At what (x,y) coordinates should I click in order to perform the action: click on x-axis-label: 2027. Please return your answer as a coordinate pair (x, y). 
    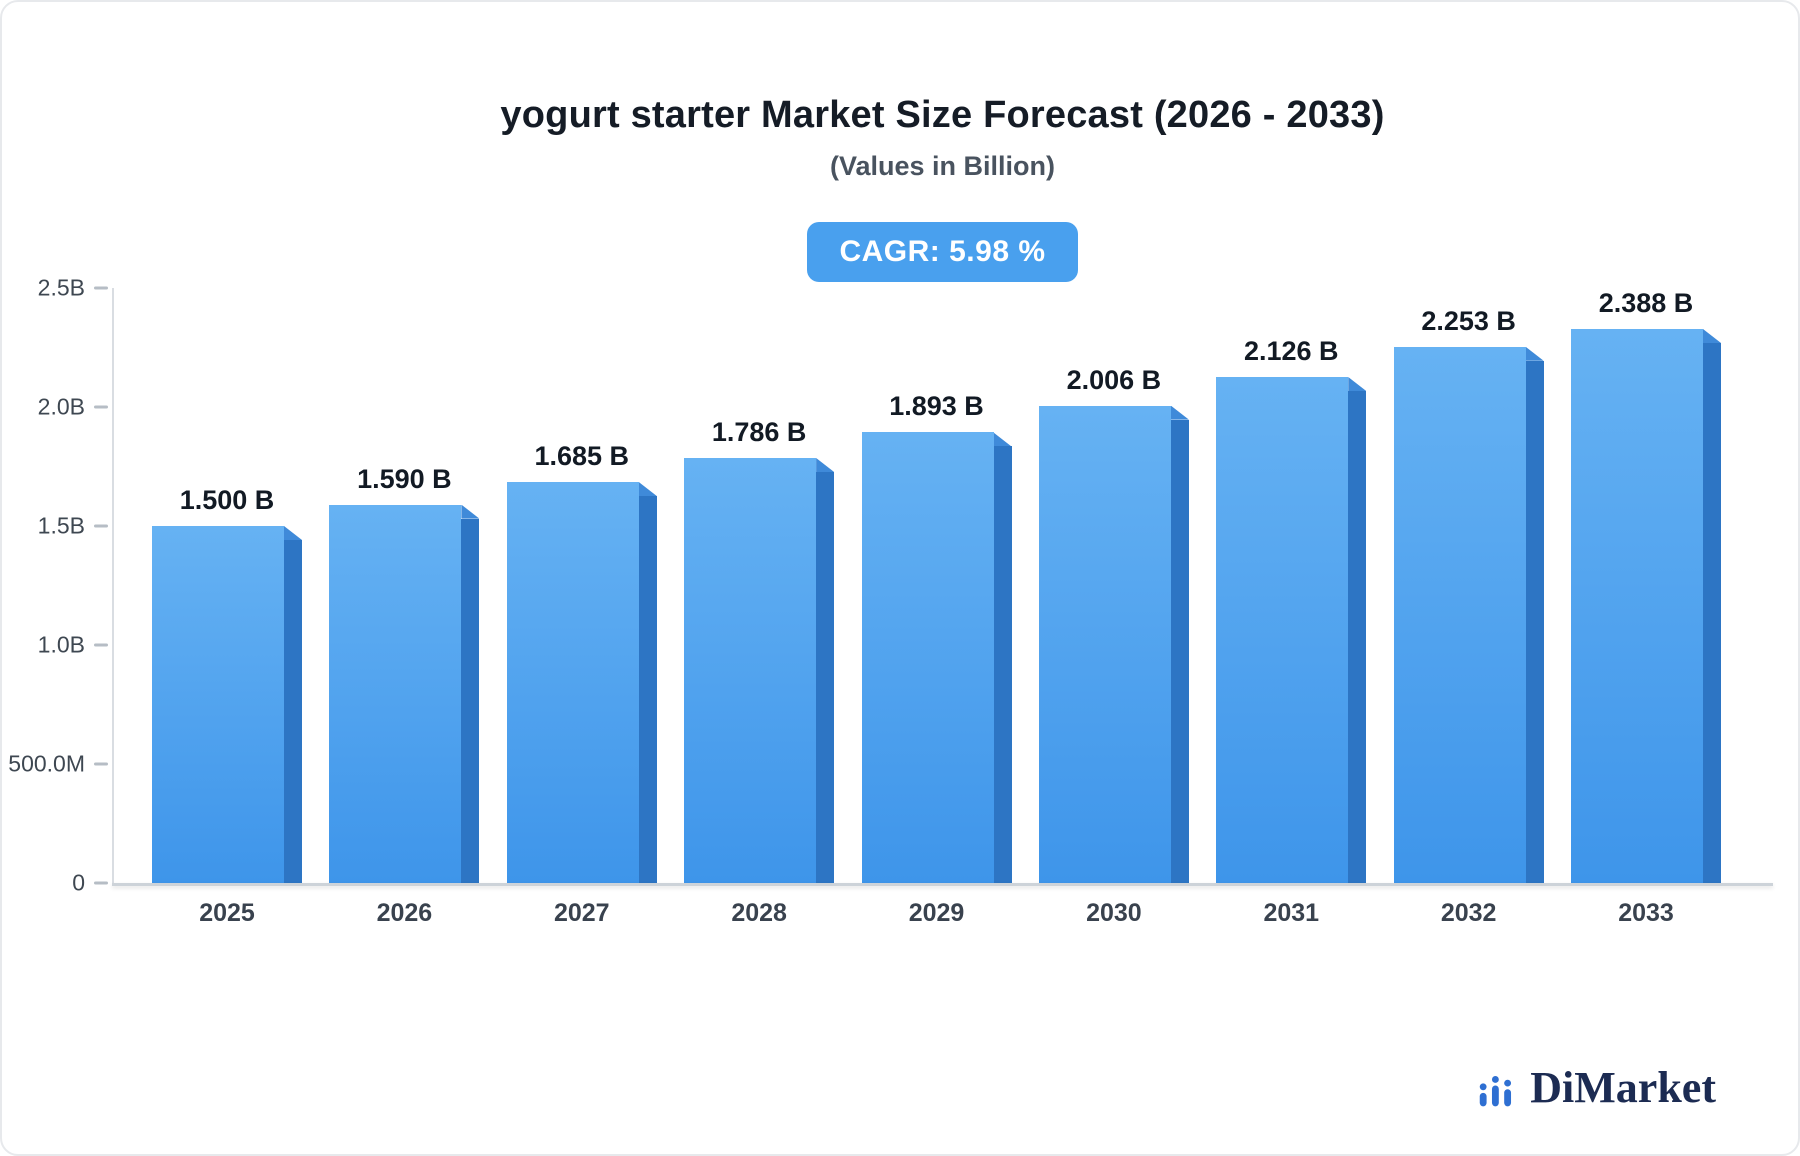
    Looking at the image, I should click on (581, 913).